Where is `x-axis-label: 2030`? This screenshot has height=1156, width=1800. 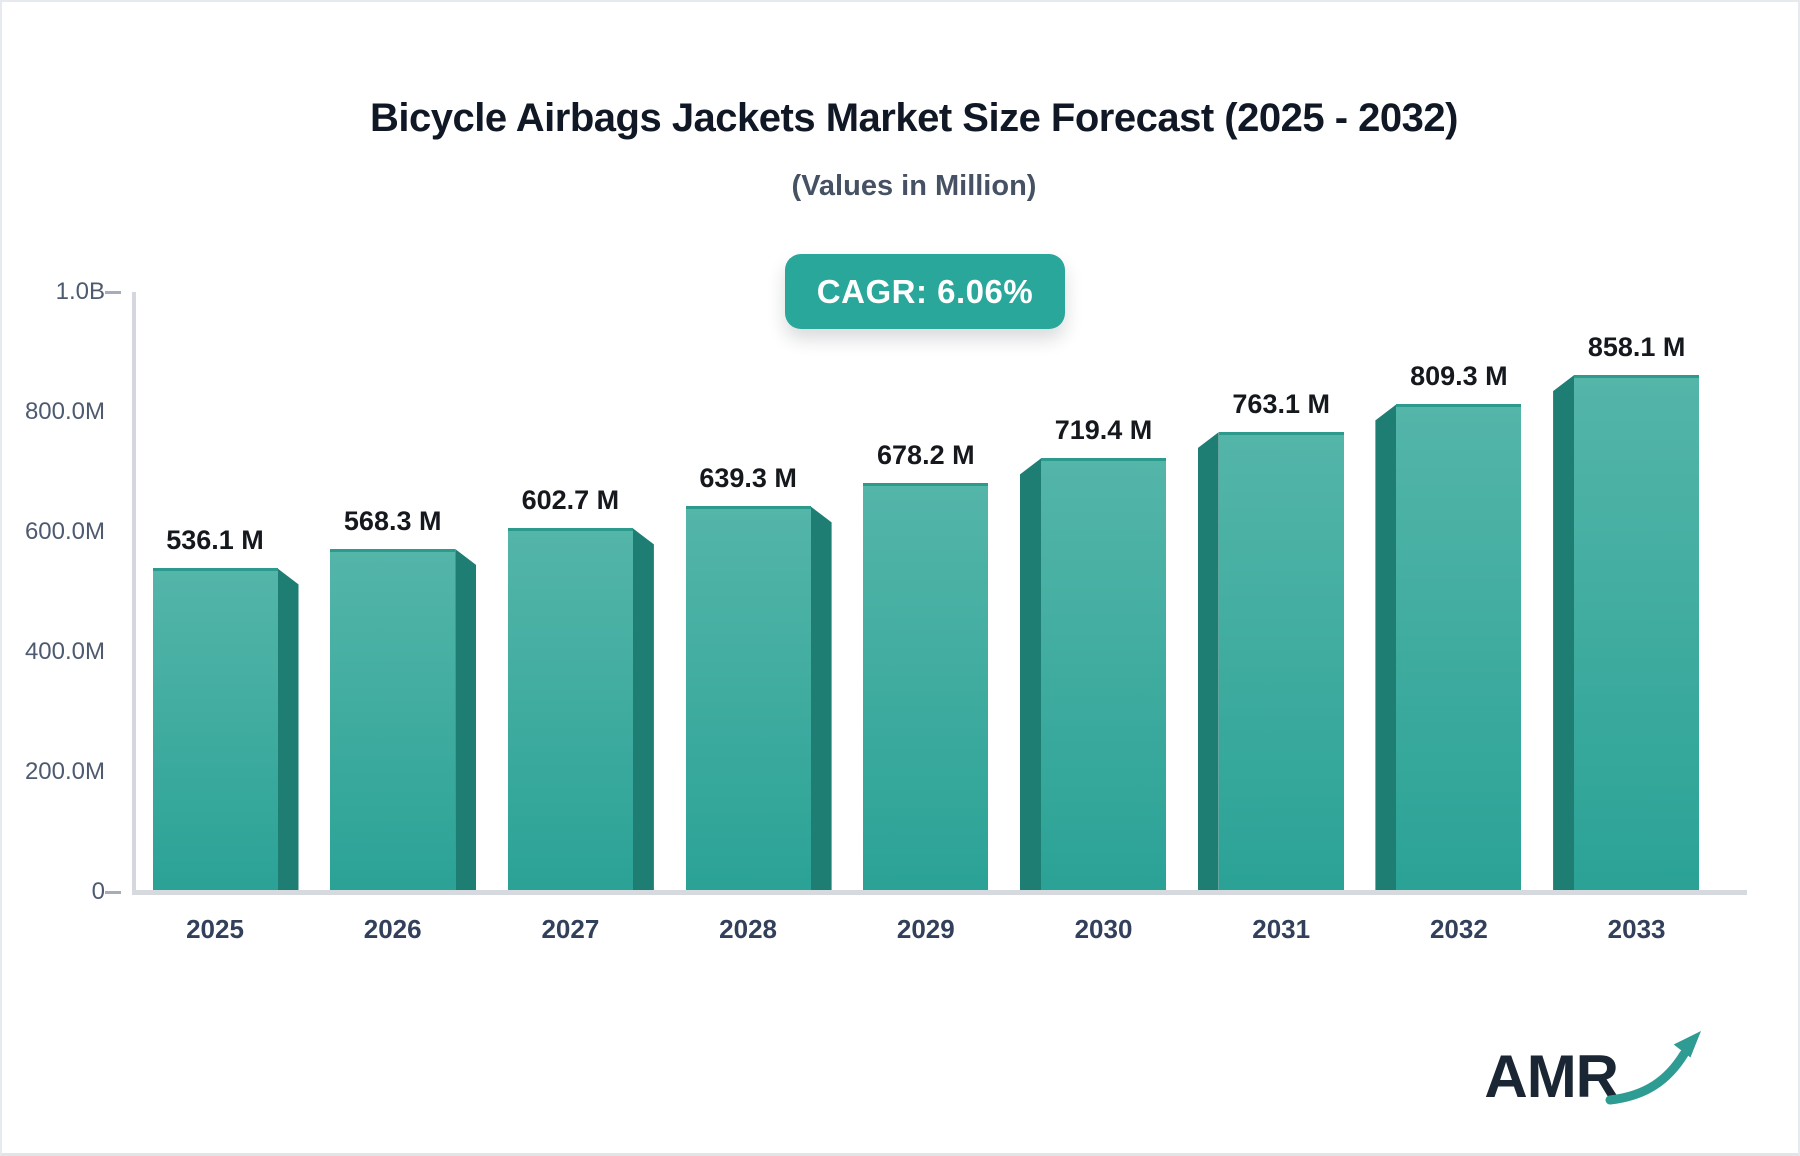
x-axis-label: 2030 is located at coordinates (1103, 929).